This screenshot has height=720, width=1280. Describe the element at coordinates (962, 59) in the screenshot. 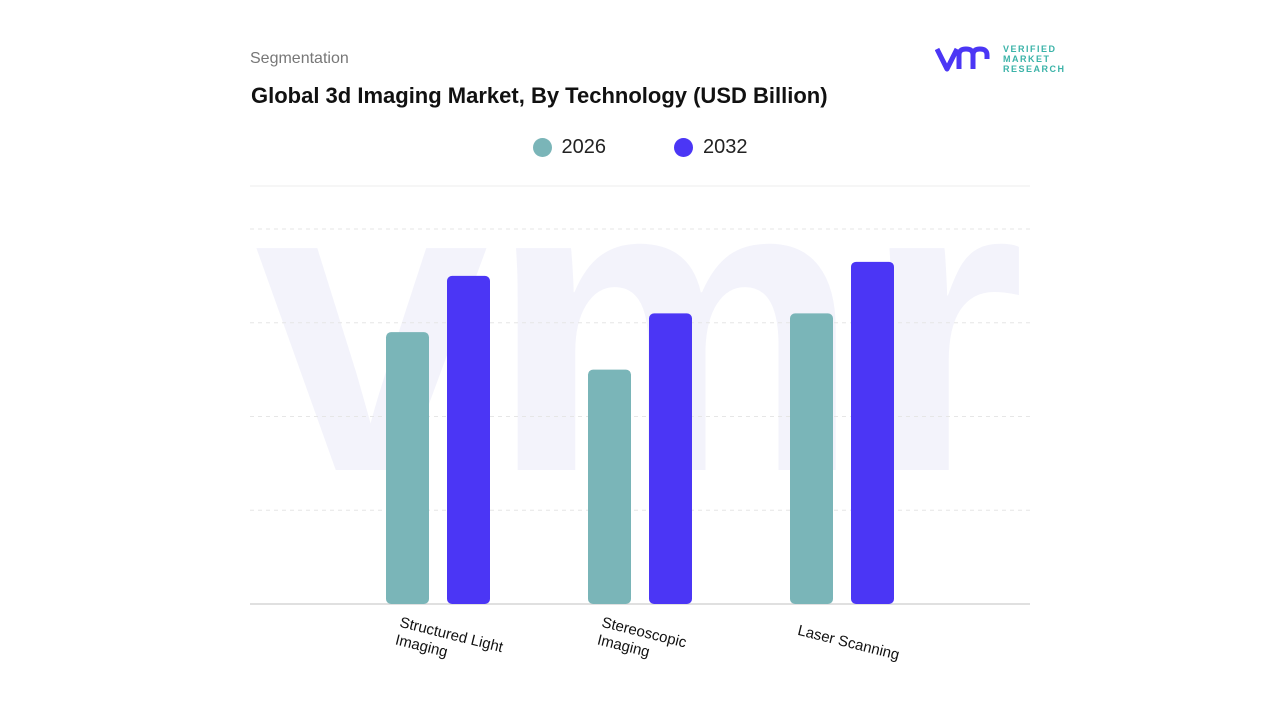

I see `vmr-logo-icon` at that location.